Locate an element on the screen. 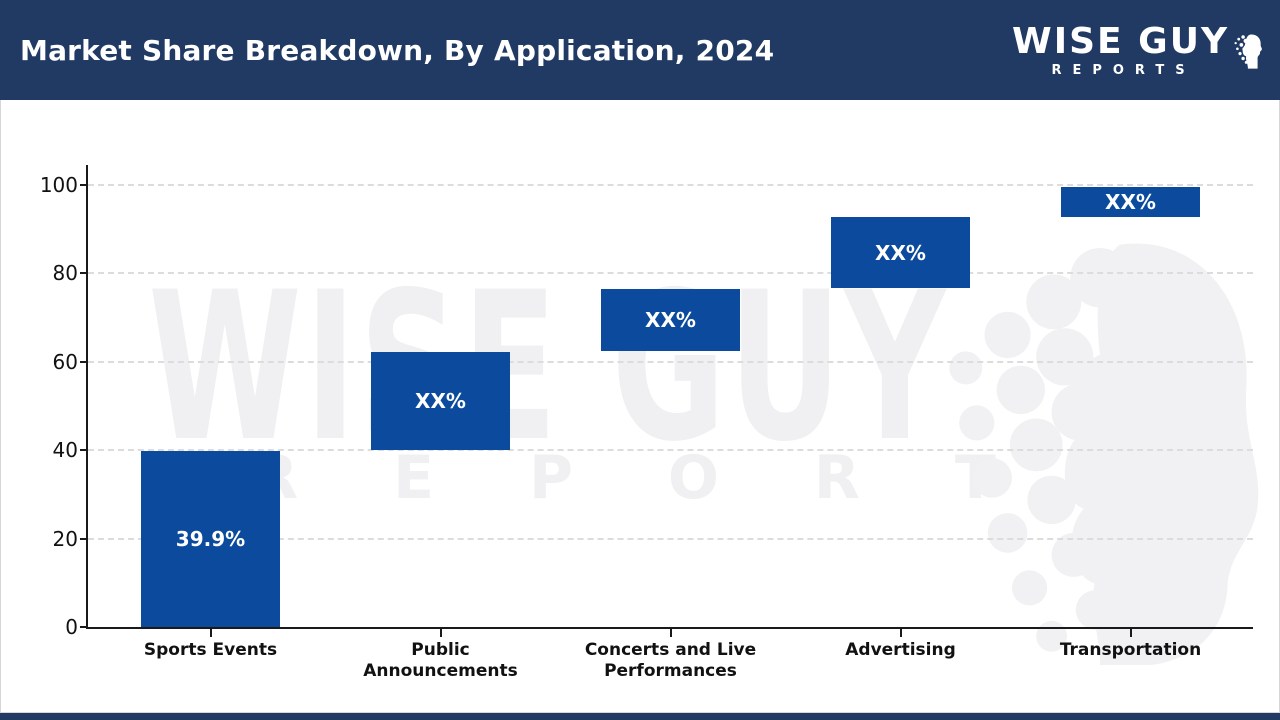 This screenshot has width=1280, height=720. y-tick-label: 100 is located at coordinates (58, 185).